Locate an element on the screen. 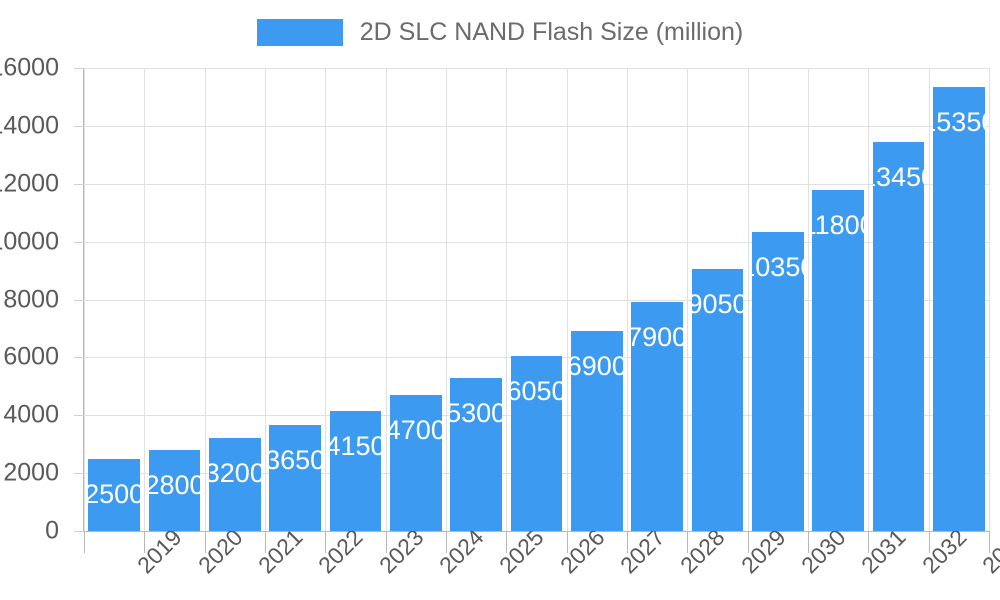 The height and width of the screenshot is (600, 1000). bar-value-label: 15350 is located at coordinates (959, 121).